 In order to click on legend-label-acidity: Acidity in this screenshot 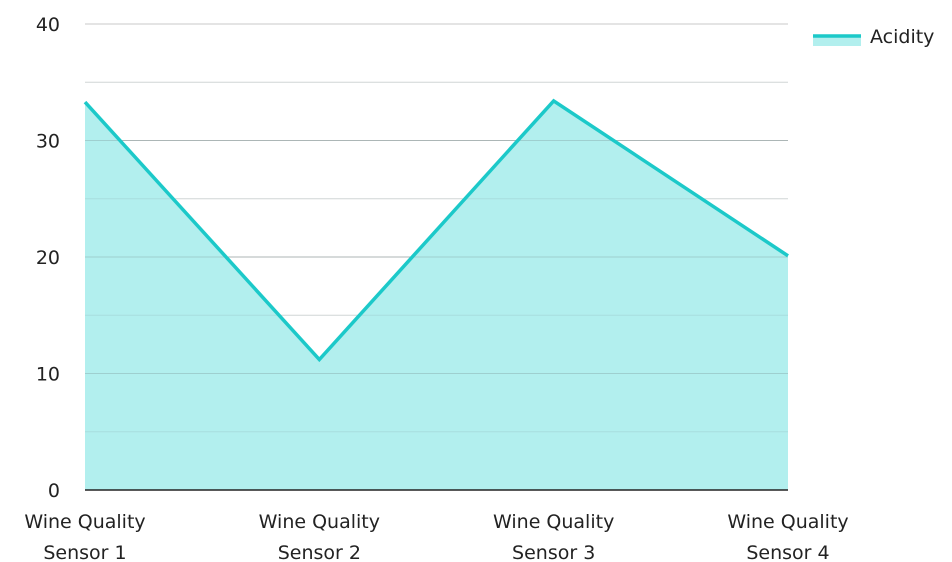, I will do `click(902, 37)`.